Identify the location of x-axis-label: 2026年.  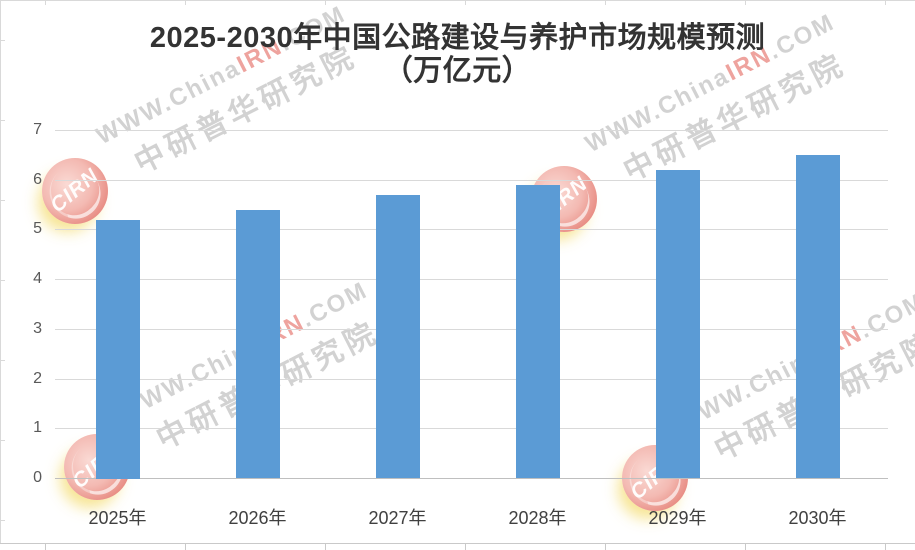
(257, 518).